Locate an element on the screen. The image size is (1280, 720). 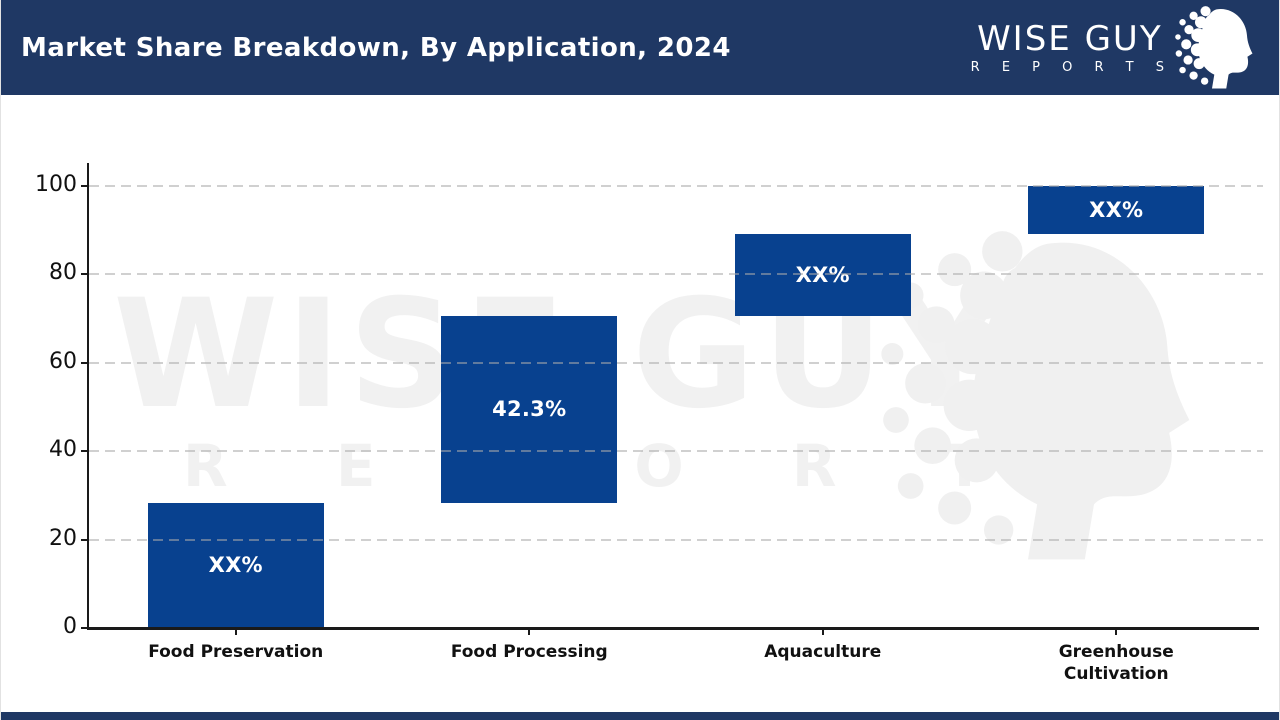
watermark-face-icon is located at coordinates (1028, 398).